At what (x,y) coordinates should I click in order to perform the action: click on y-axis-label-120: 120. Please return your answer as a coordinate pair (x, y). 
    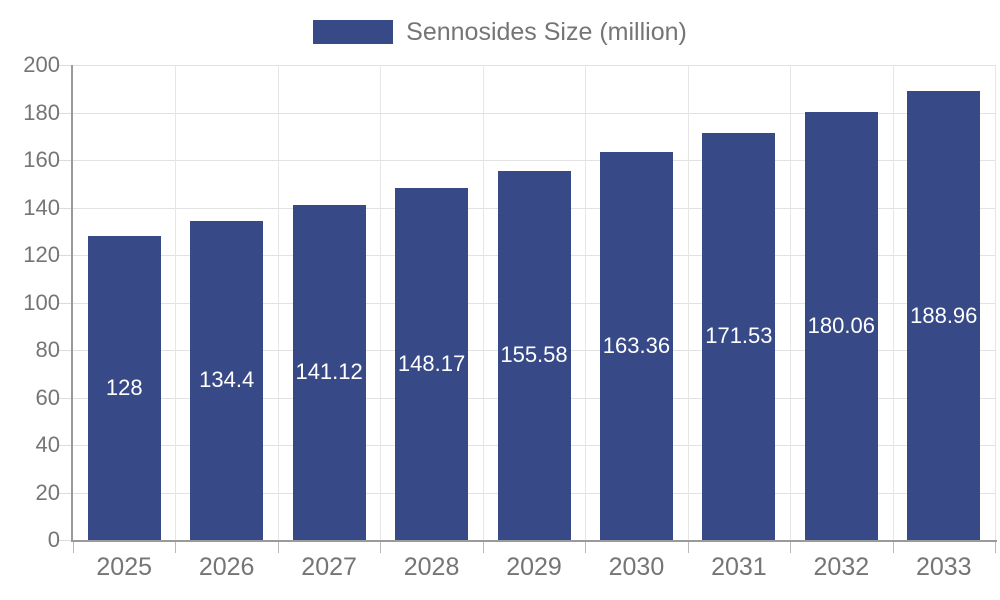
    Looking at the image, I should click on (41, 254).